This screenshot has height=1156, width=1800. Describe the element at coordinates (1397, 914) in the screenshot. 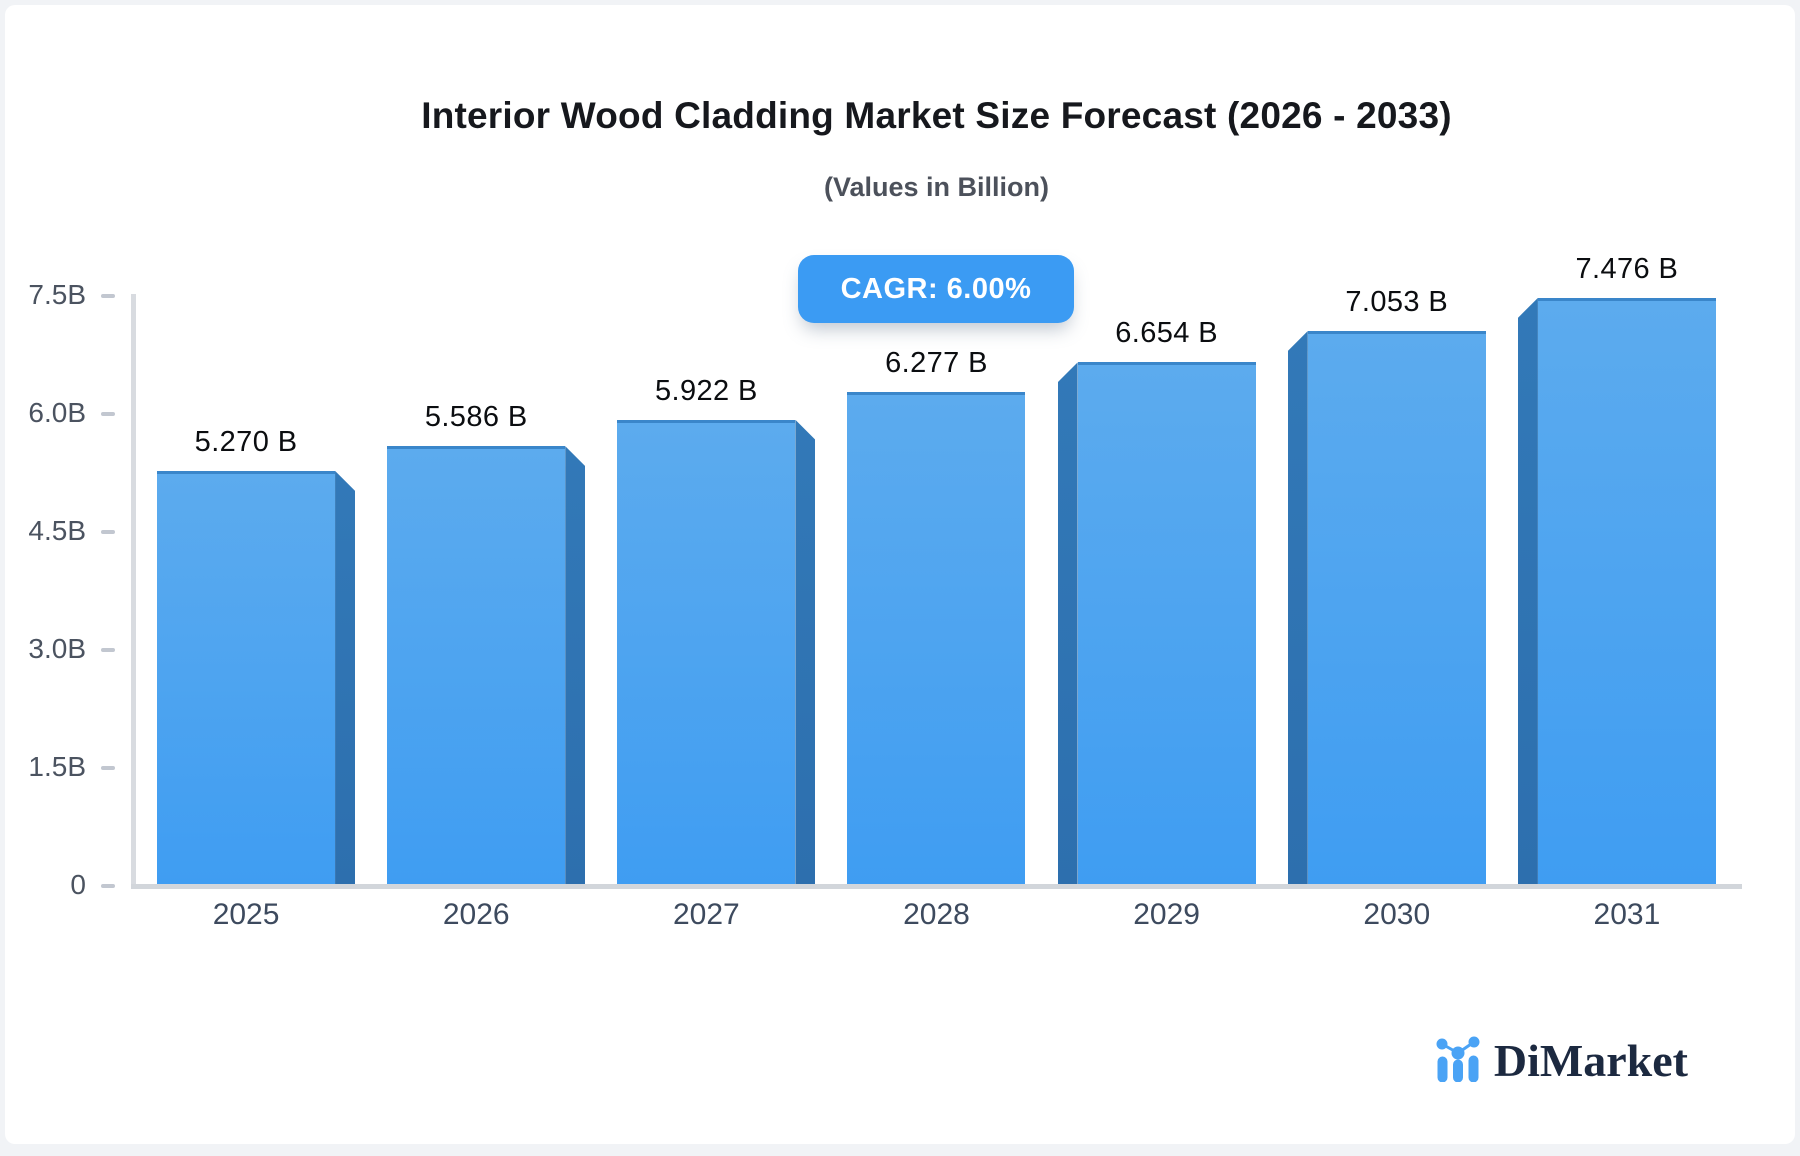

I see `x-axis-label-2030: 2030` at that location.